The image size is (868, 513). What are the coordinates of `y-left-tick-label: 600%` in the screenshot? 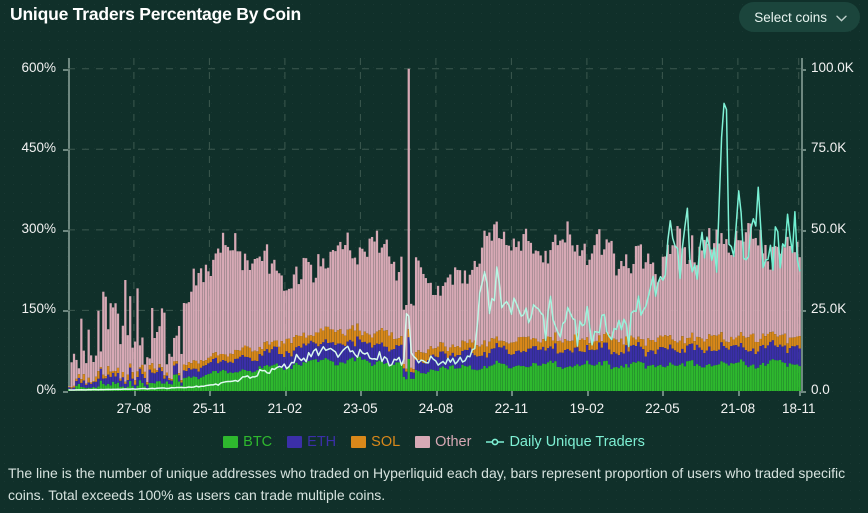 It's located at (38, 67).